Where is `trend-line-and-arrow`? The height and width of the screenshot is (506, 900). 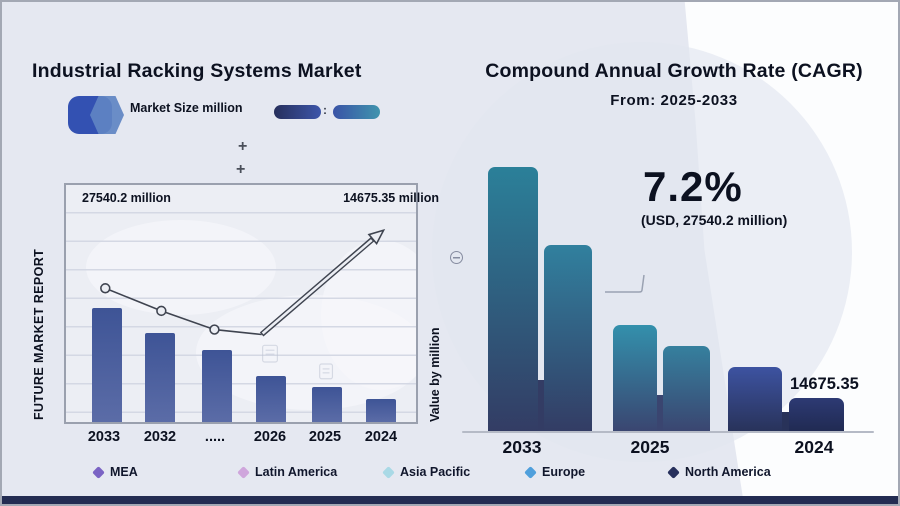
trend-line-and-arrow is located at coordinates (243, 304).